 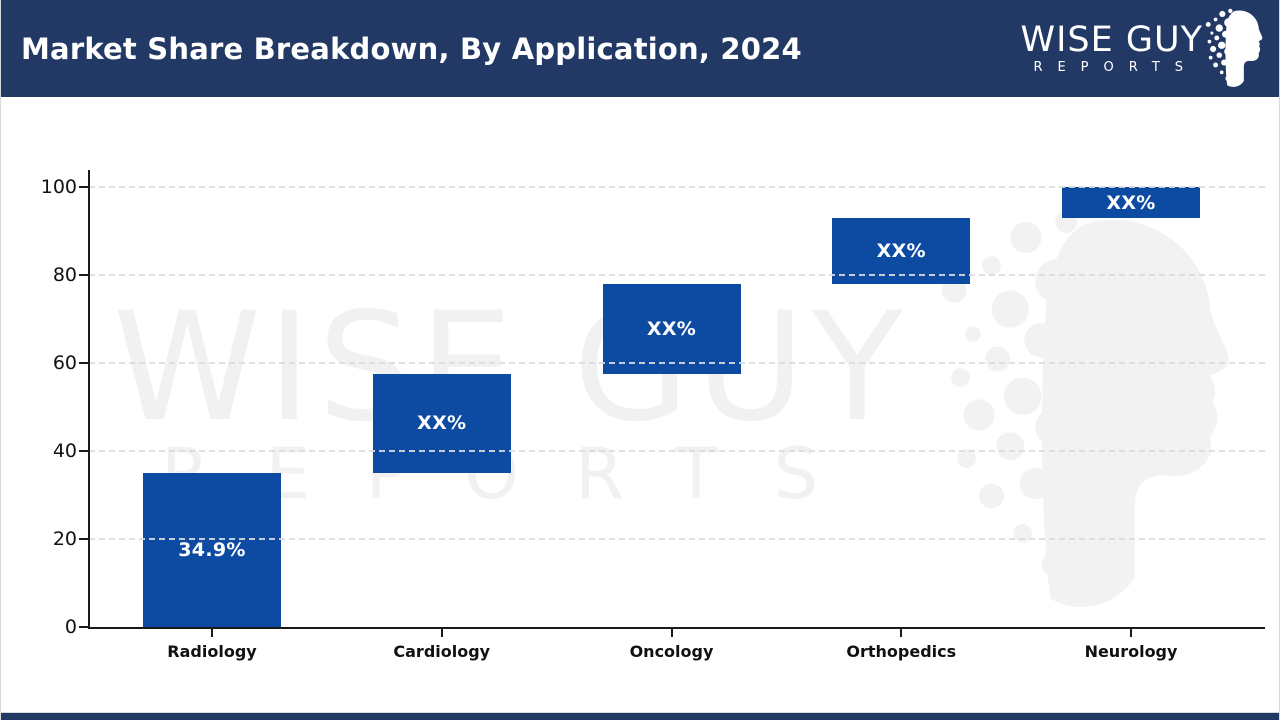 I want to click on x-axis-label-neurology: Neurology, so click(x=1131, y=651).